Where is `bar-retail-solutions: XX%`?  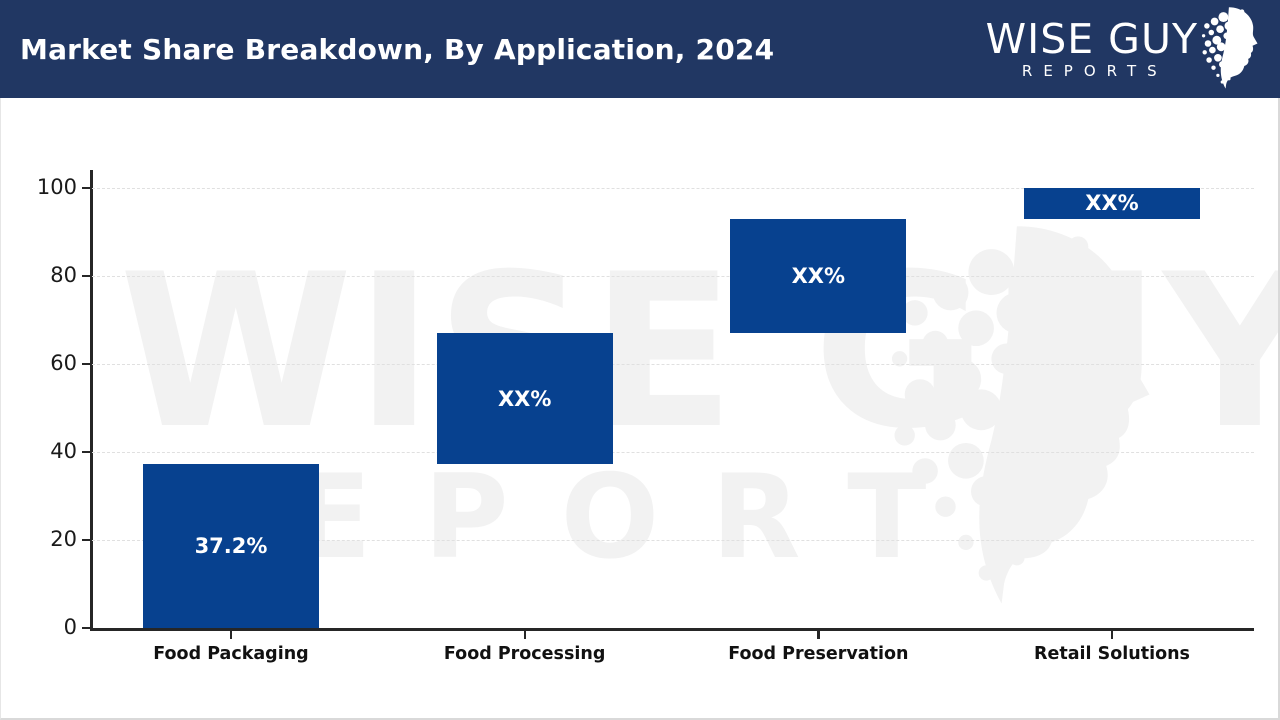 bar-retail-solutions: XX% is located at coordinates (1112, 203).